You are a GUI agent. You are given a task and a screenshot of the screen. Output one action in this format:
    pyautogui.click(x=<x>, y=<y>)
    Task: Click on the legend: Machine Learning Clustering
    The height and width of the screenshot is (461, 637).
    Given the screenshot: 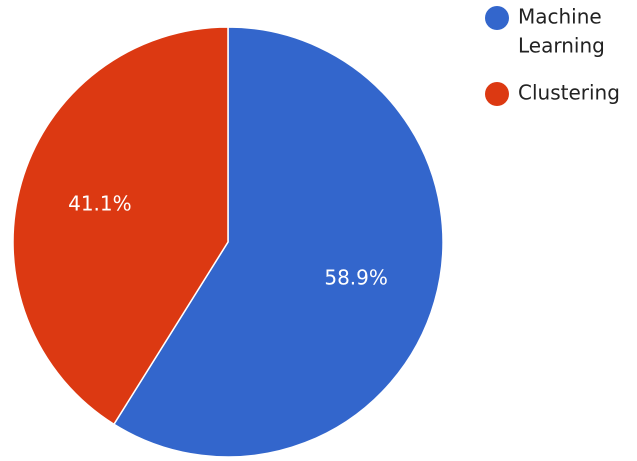 What is the action you would take?
    pyautogui.click(x=552, y=55)
    